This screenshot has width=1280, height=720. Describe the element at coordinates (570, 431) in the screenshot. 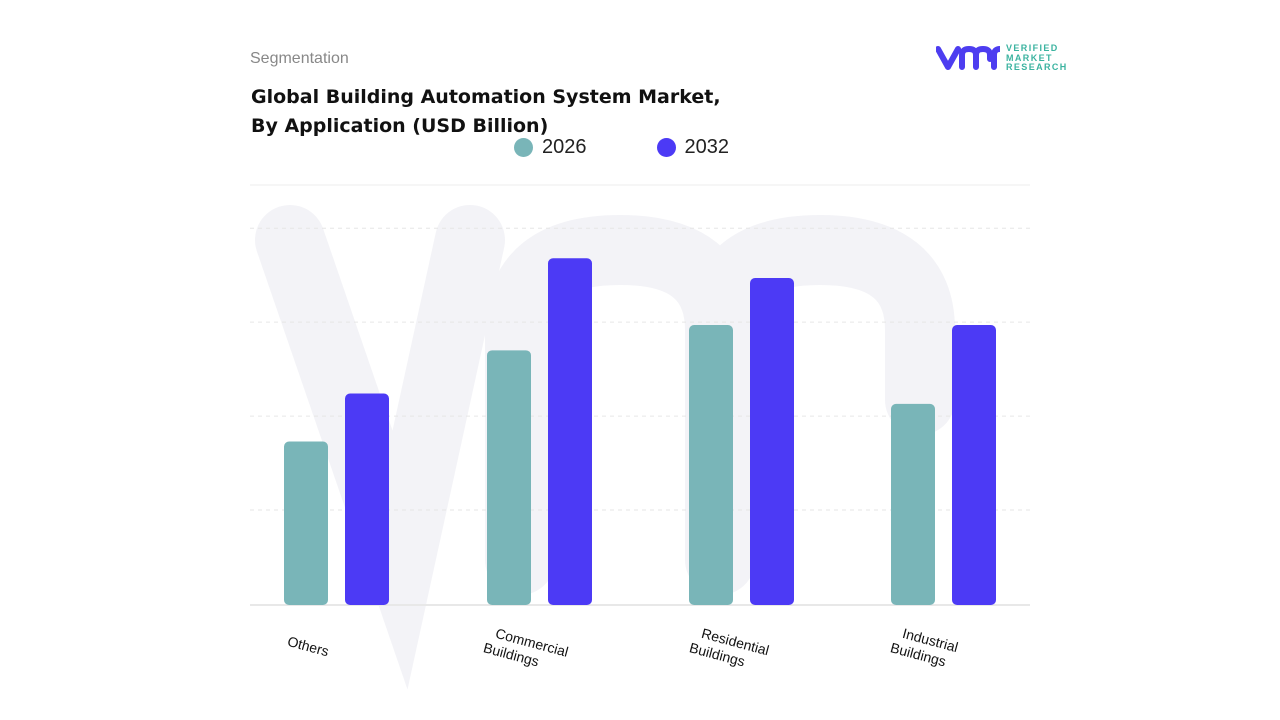

I see `bar-commercial-buildings-2032` at that location.